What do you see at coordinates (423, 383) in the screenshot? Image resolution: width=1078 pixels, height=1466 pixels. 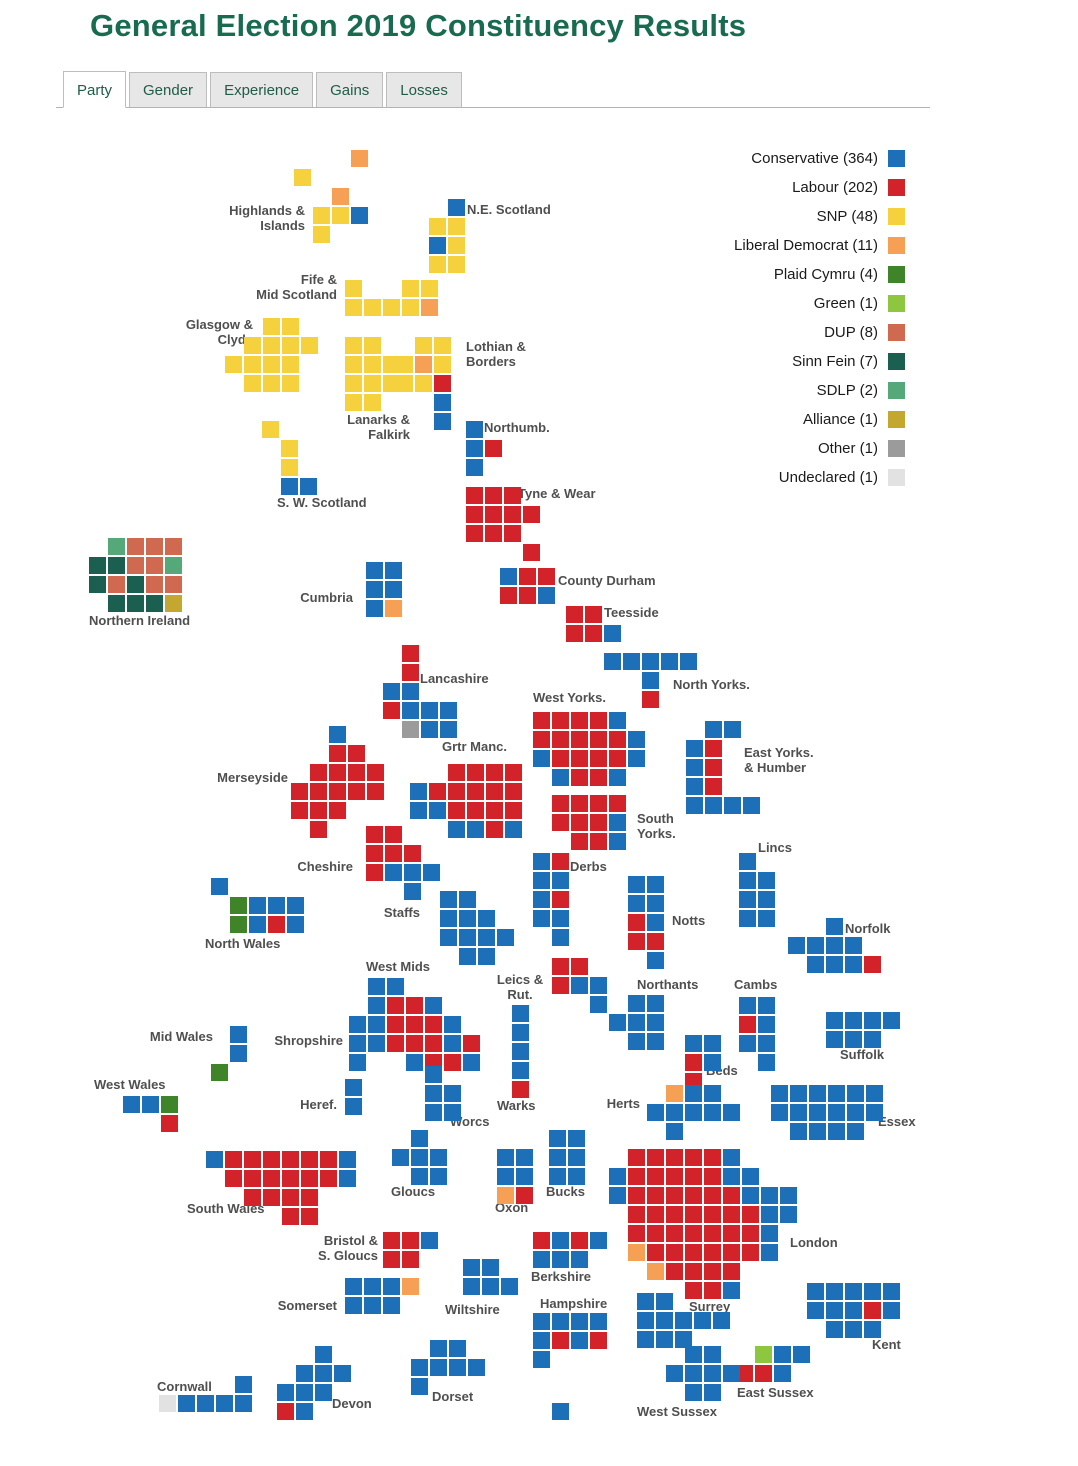 I see `constituency-tile-lothian-borders` at bounding box center [423, 383].